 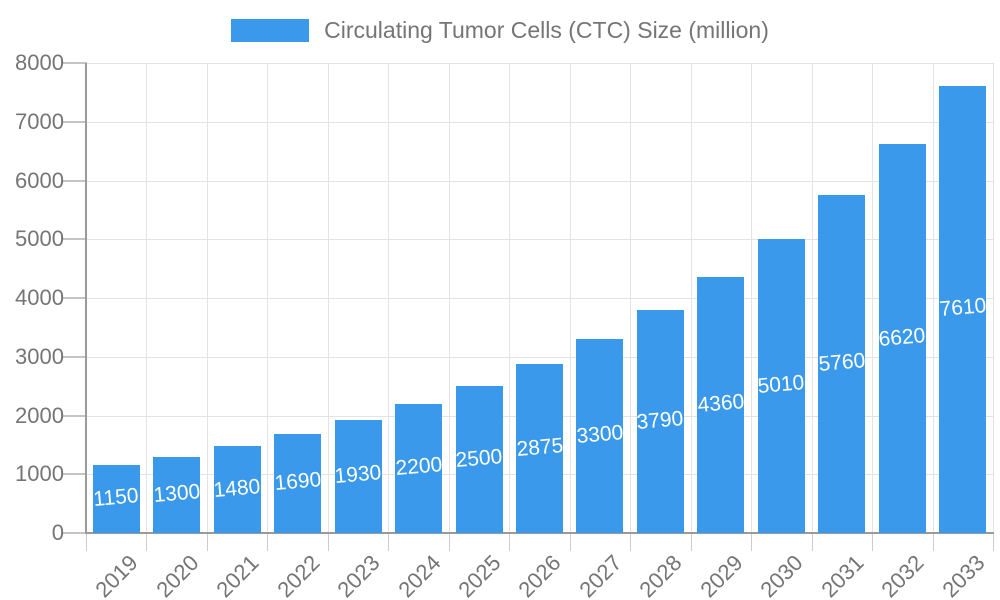 I want to click on y-axis-label: 5000, so click(x=39, y=238).